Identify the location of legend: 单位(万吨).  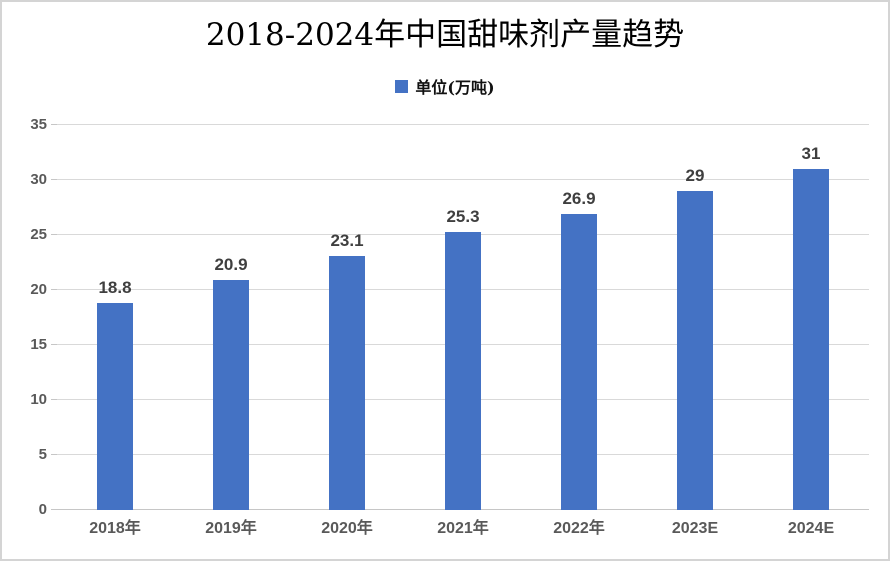
(445, 86).